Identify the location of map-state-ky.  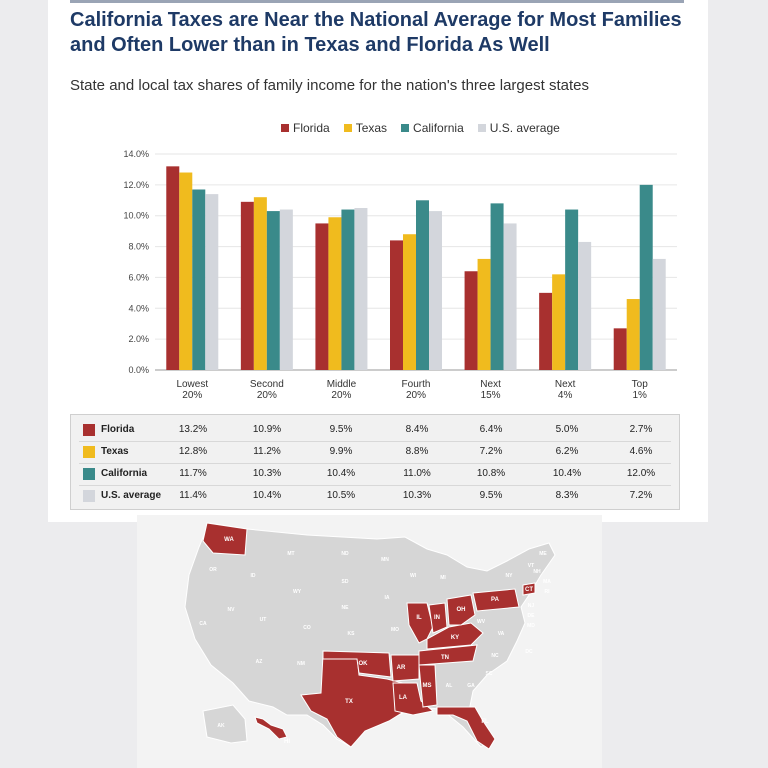
(455, 636).